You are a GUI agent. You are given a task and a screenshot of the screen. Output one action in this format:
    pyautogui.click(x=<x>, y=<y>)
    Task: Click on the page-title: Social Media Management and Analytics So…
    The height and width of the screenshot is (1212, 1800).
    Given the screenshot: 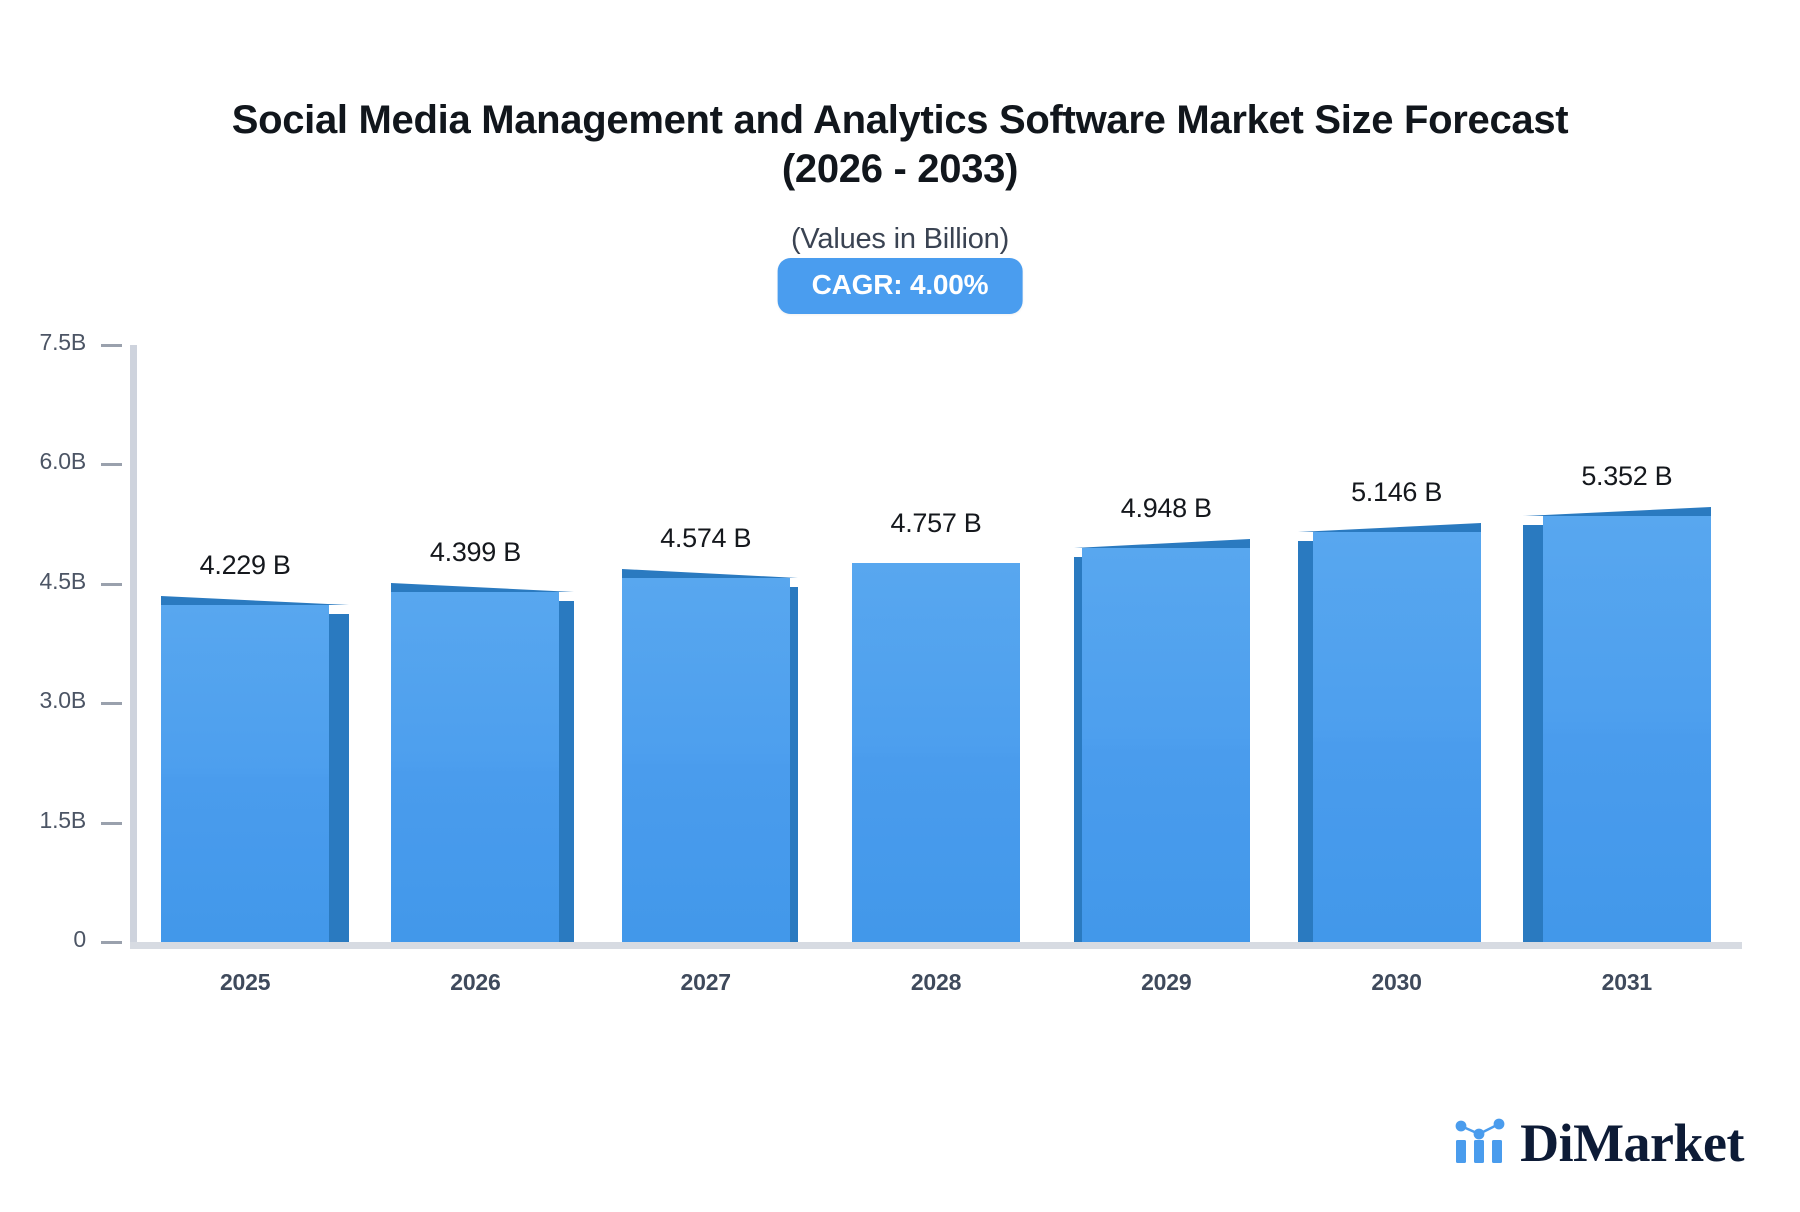 What is the action you would take?
    pyautogui.click(x=900, y=144)
    